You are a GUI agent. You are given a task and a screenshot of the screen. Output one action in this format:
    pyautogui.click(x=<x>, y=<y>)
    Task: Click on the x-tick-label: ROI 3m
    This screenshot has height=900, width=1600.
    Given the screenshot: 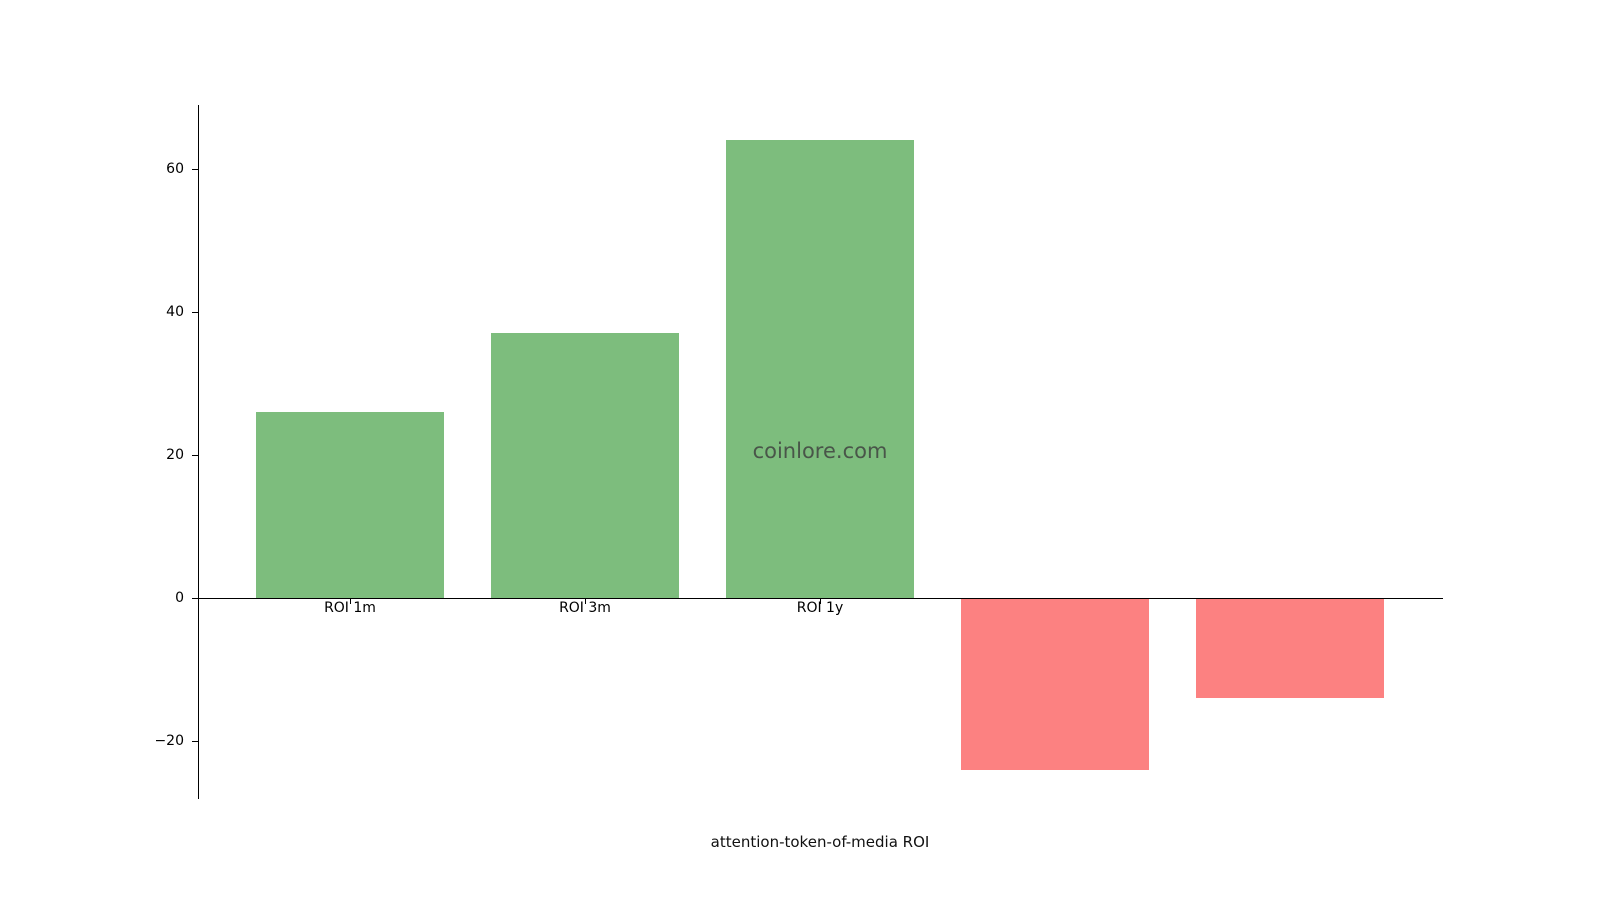 What is the action you would take?
    pyautogui.click(x=585, y=608)
    